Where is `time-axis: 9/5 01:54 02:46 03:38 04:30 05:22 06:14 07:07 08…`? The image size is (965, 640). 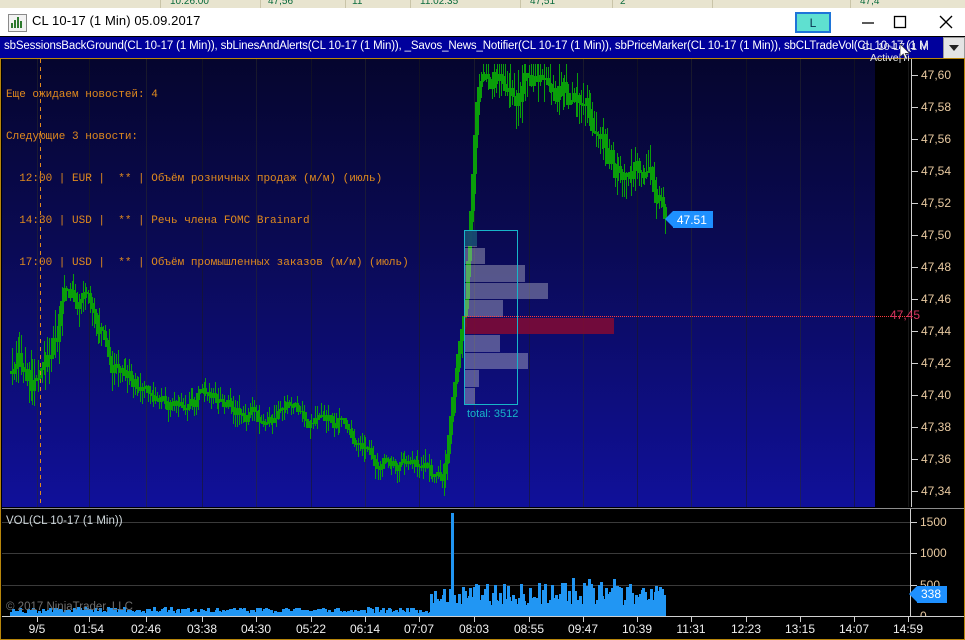
time-axis: 9/5 01:54 02:46 03:38 04:30 05:22 06:14 07:07 08… is located at coordinates (483, 627).